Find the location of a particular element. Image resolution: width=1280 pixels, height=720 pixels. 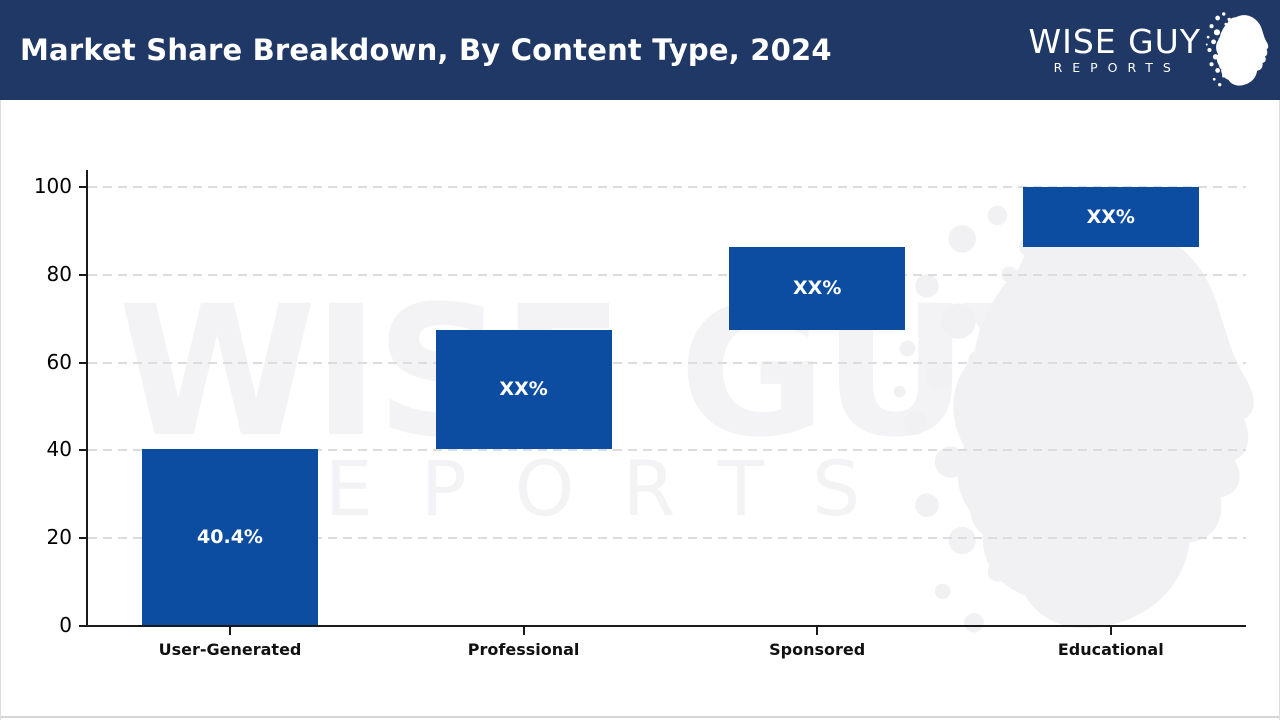

y-tick-label: 100 is located at coordinates (52, 186).